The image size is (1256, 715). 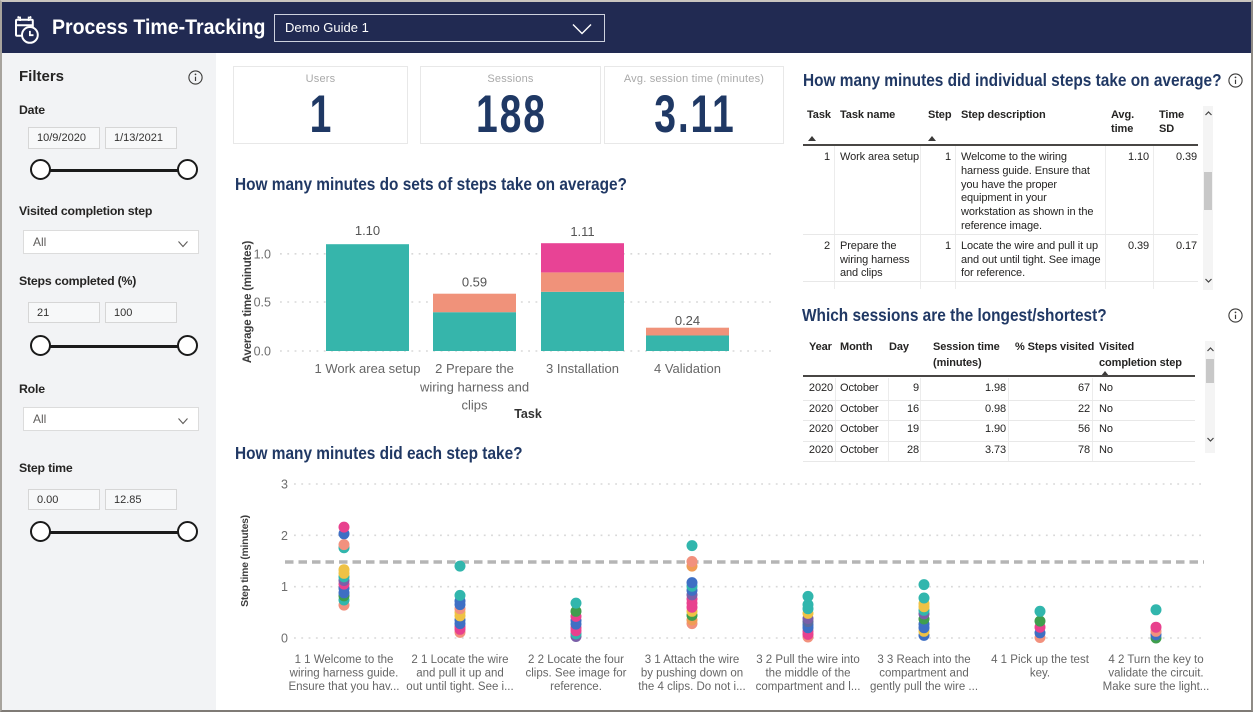 I want to click on svg-text: 2 2 Locate the four, so click(x=576, y=660).